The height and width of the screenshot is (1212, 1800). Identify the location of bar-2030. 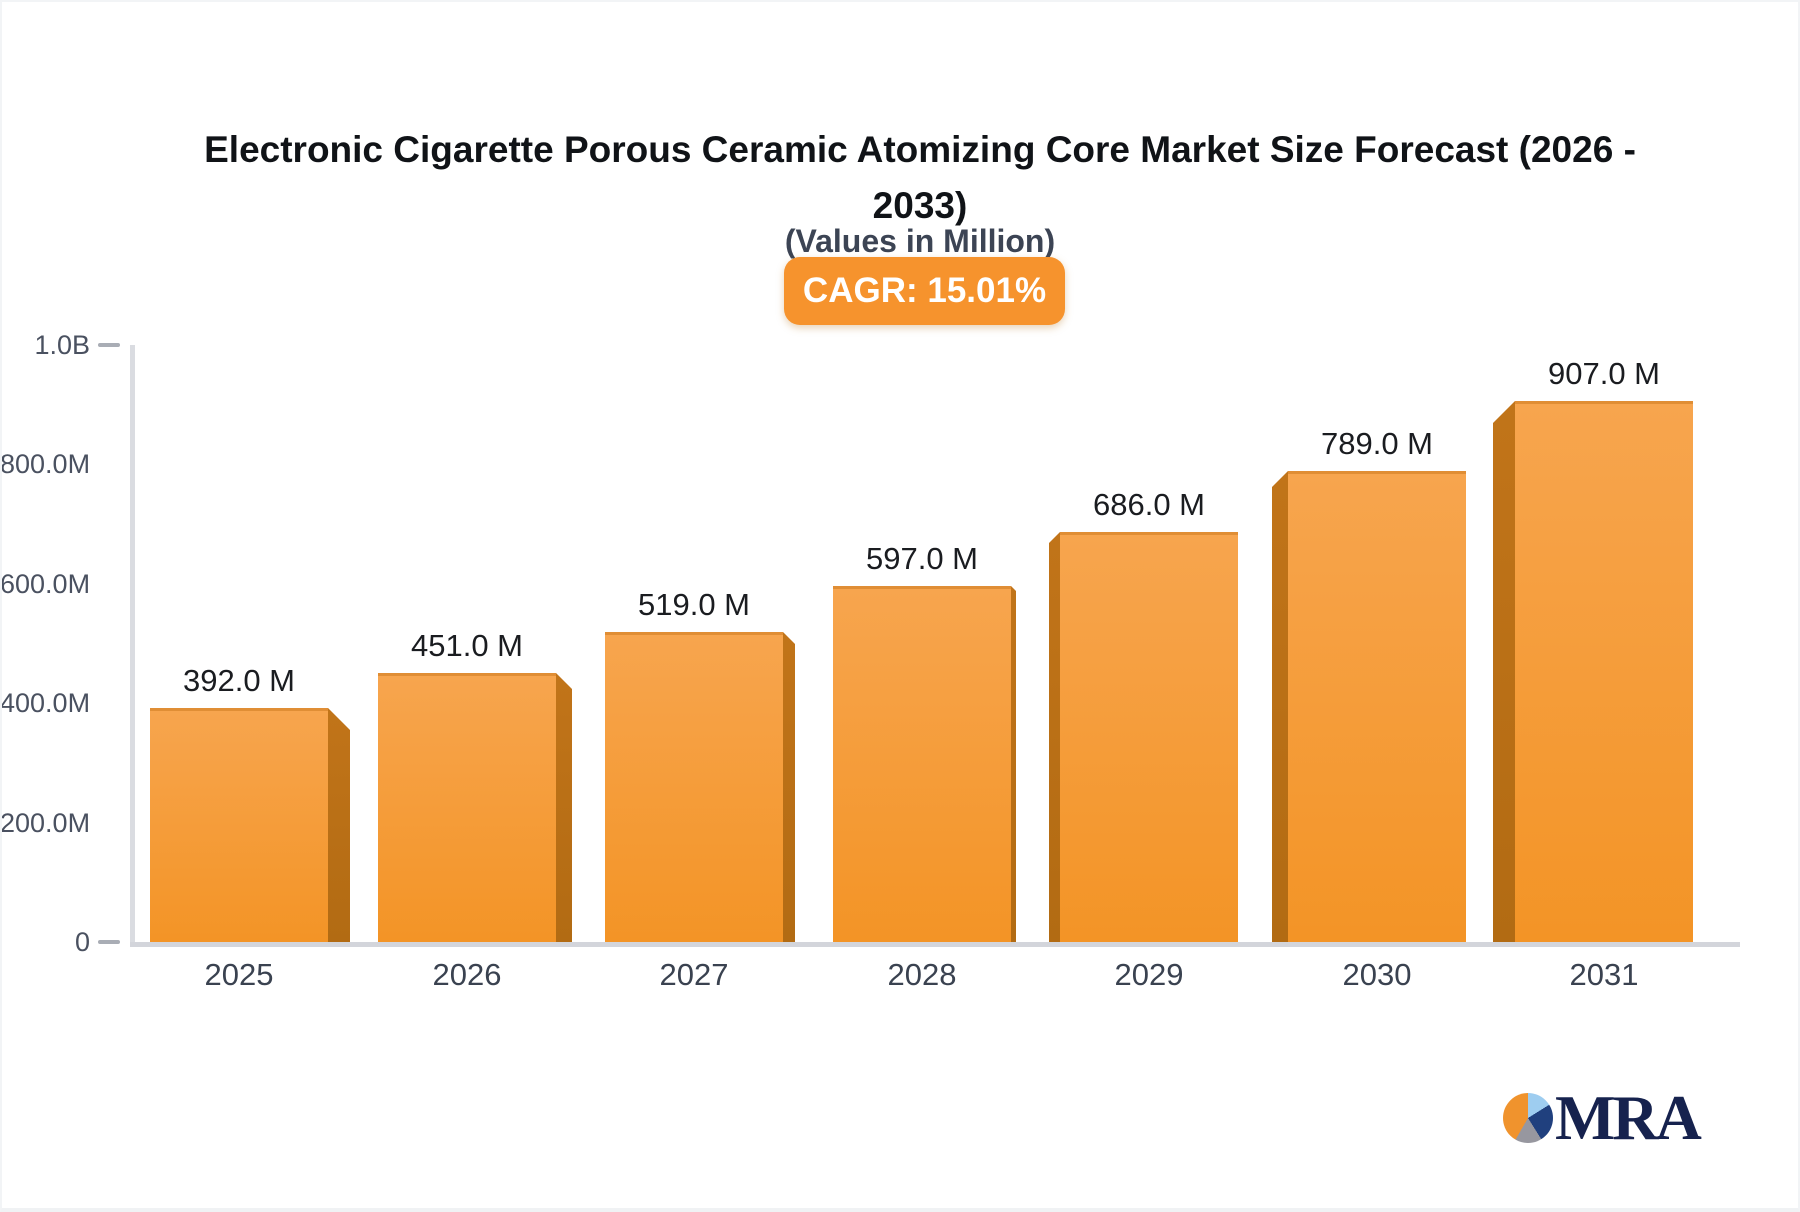
(1377, 706).